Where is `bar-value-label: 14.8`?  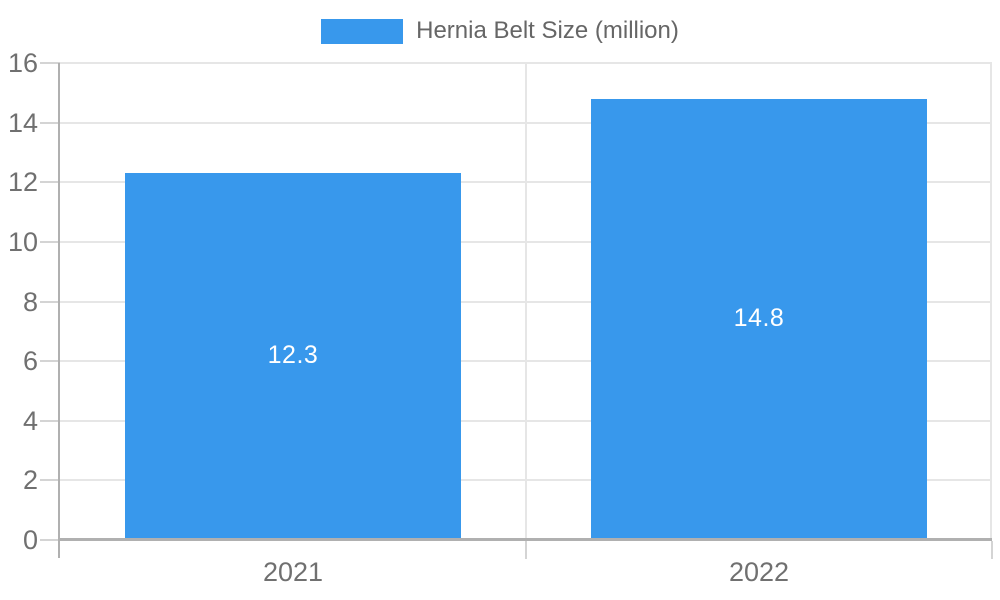
bar-value-label: 14.8 is located at coordinates (759, 317).